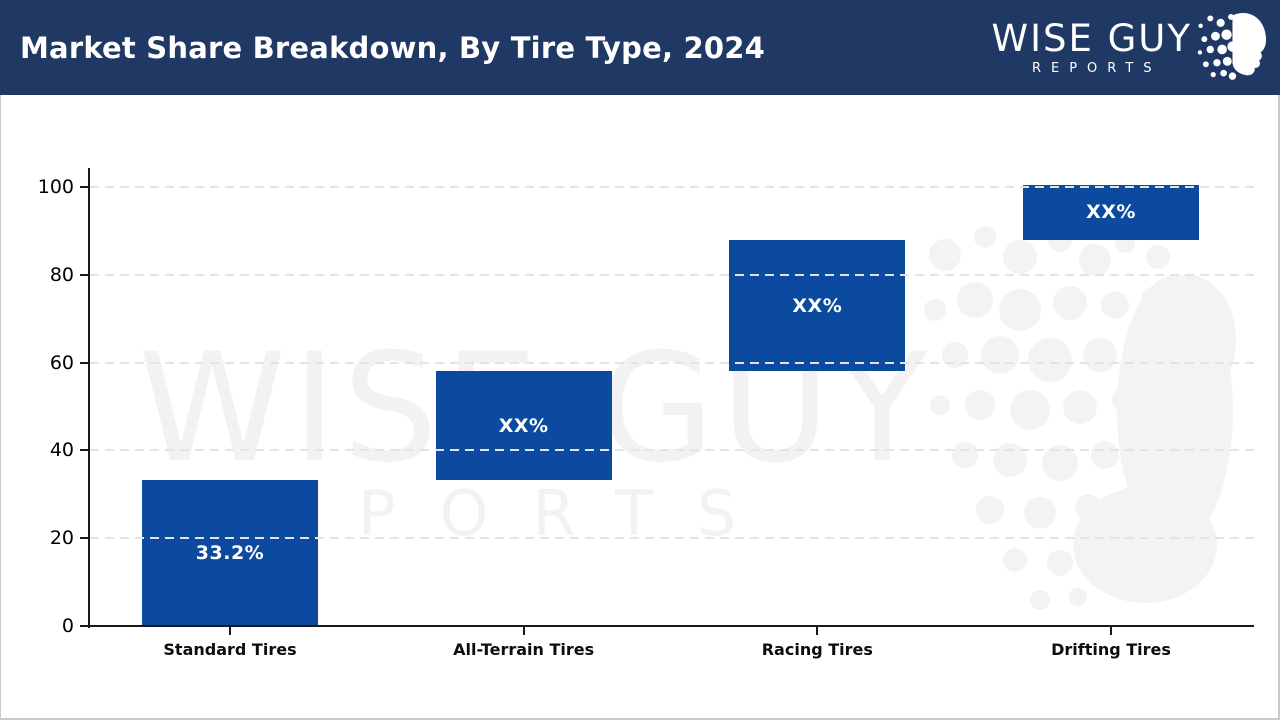  Describe the element at coordinates (61, 362) in the screenshot. I see `y-tick-label: 60` at that location.